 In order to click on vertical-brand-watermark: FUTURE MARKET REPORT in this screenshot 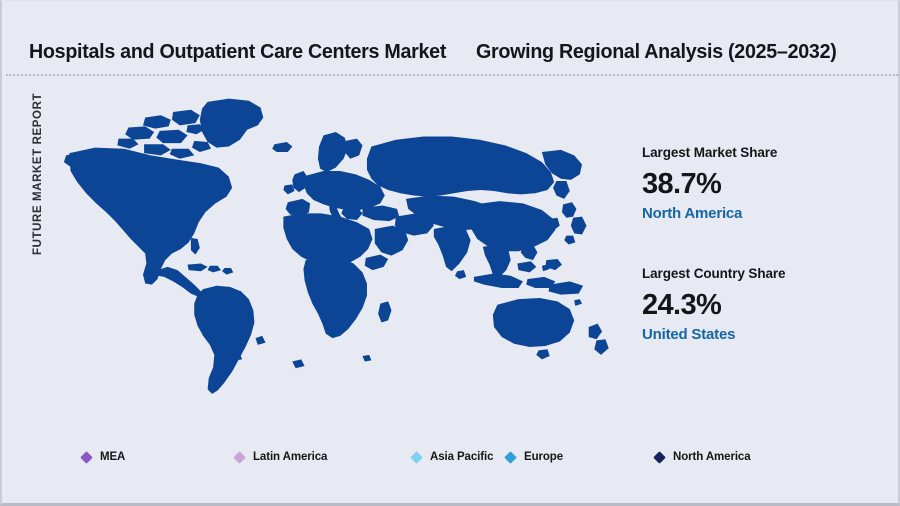, I will do `click(38, 173)`.